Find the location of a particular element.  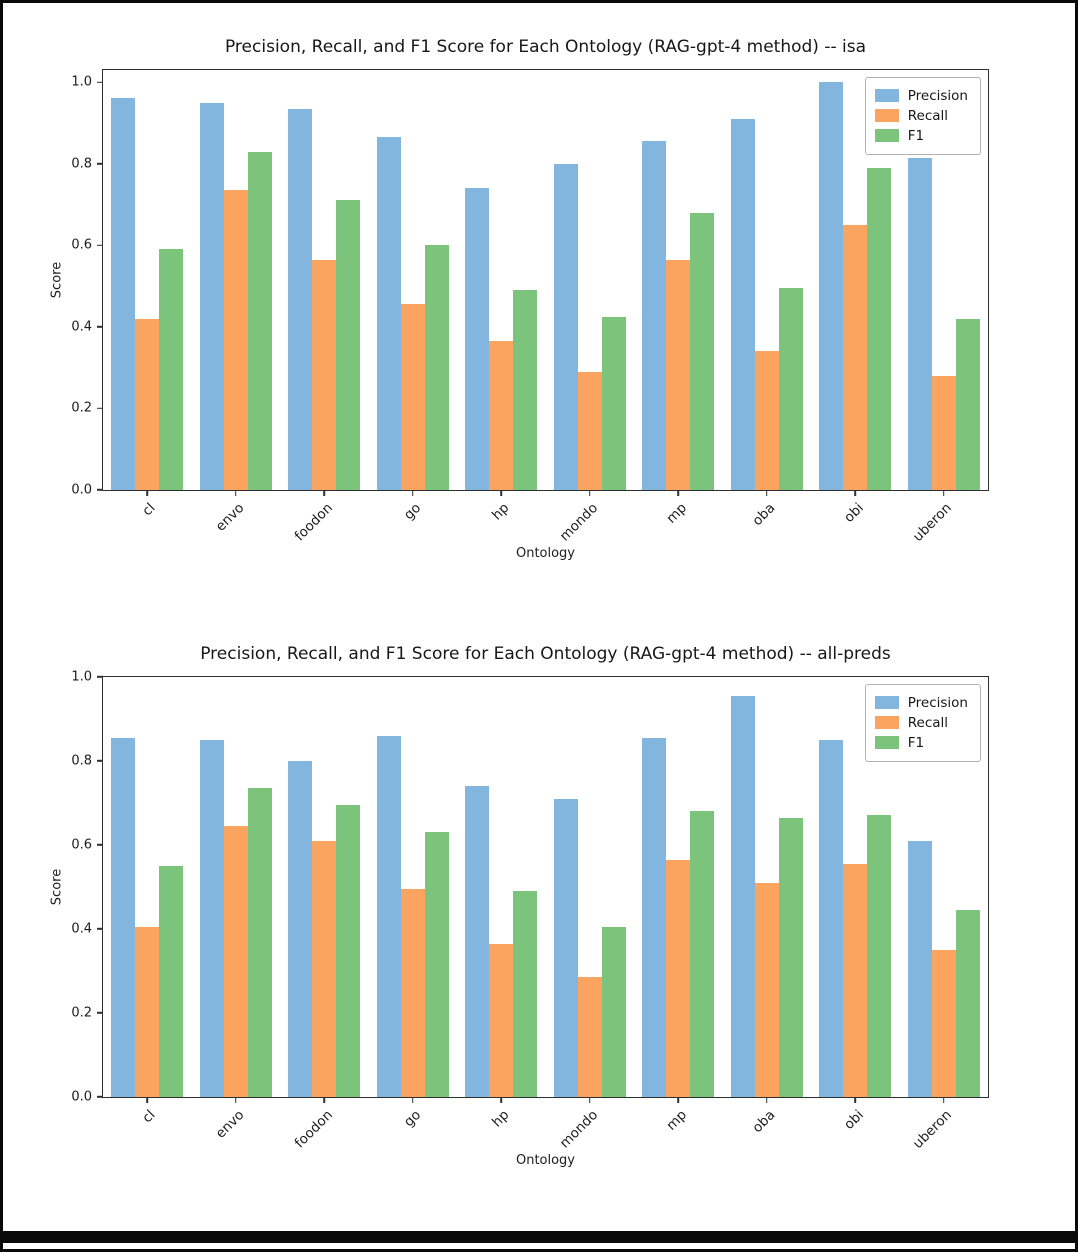

bar-group-obi is located at coordinates (855, 887).